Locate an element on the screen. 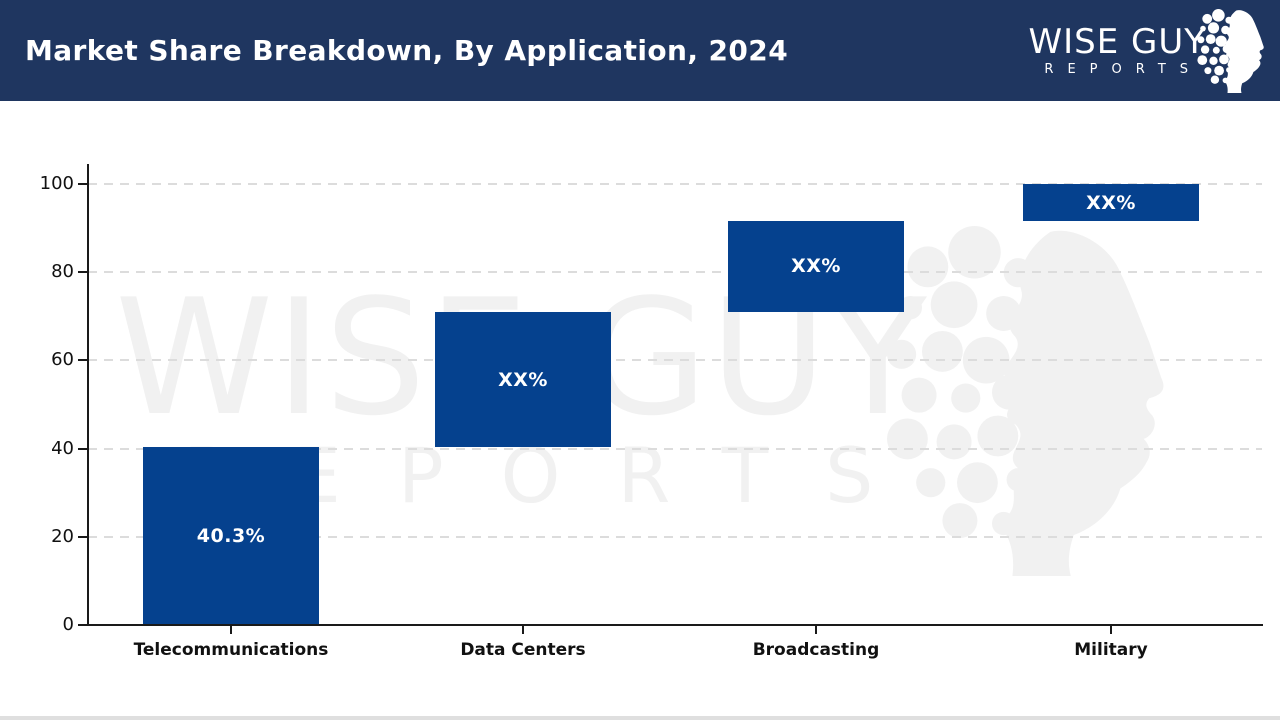  y-tick-label-100: 100 is located at coordinates (56, 183).